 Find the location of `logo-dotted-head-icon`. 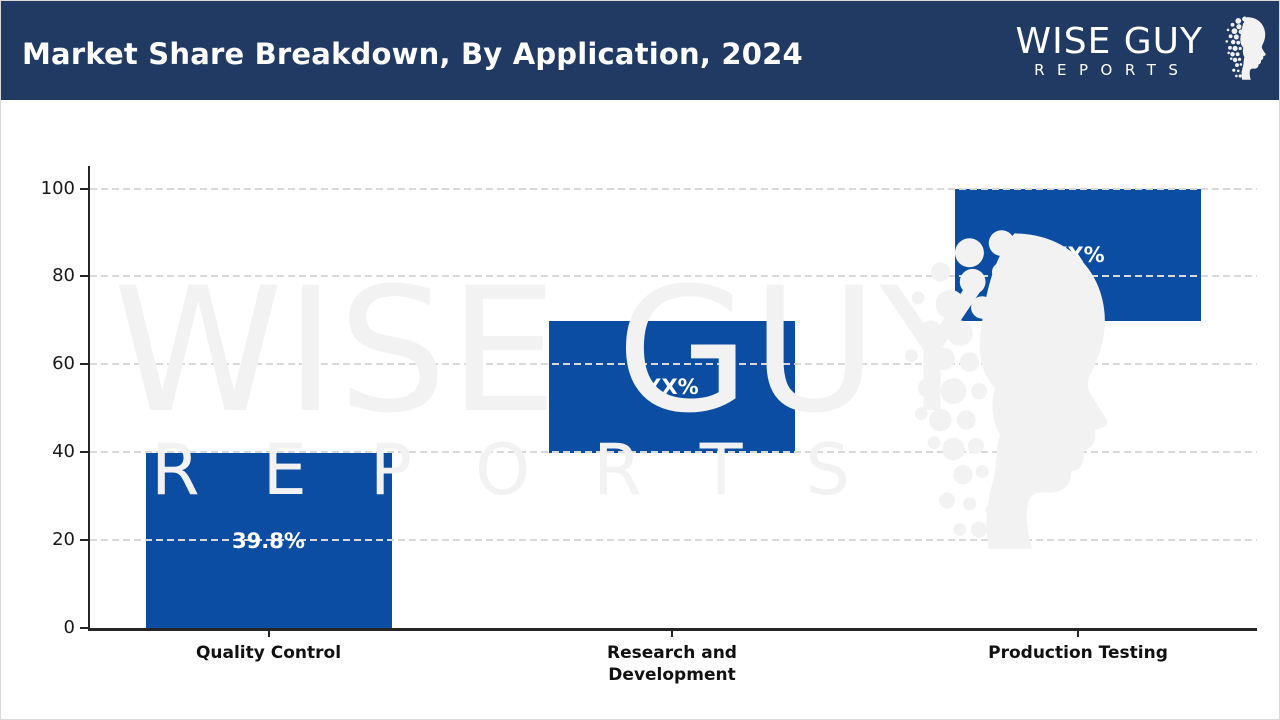

logo-dotted-head-icon is located at coordinates (1245, 48).